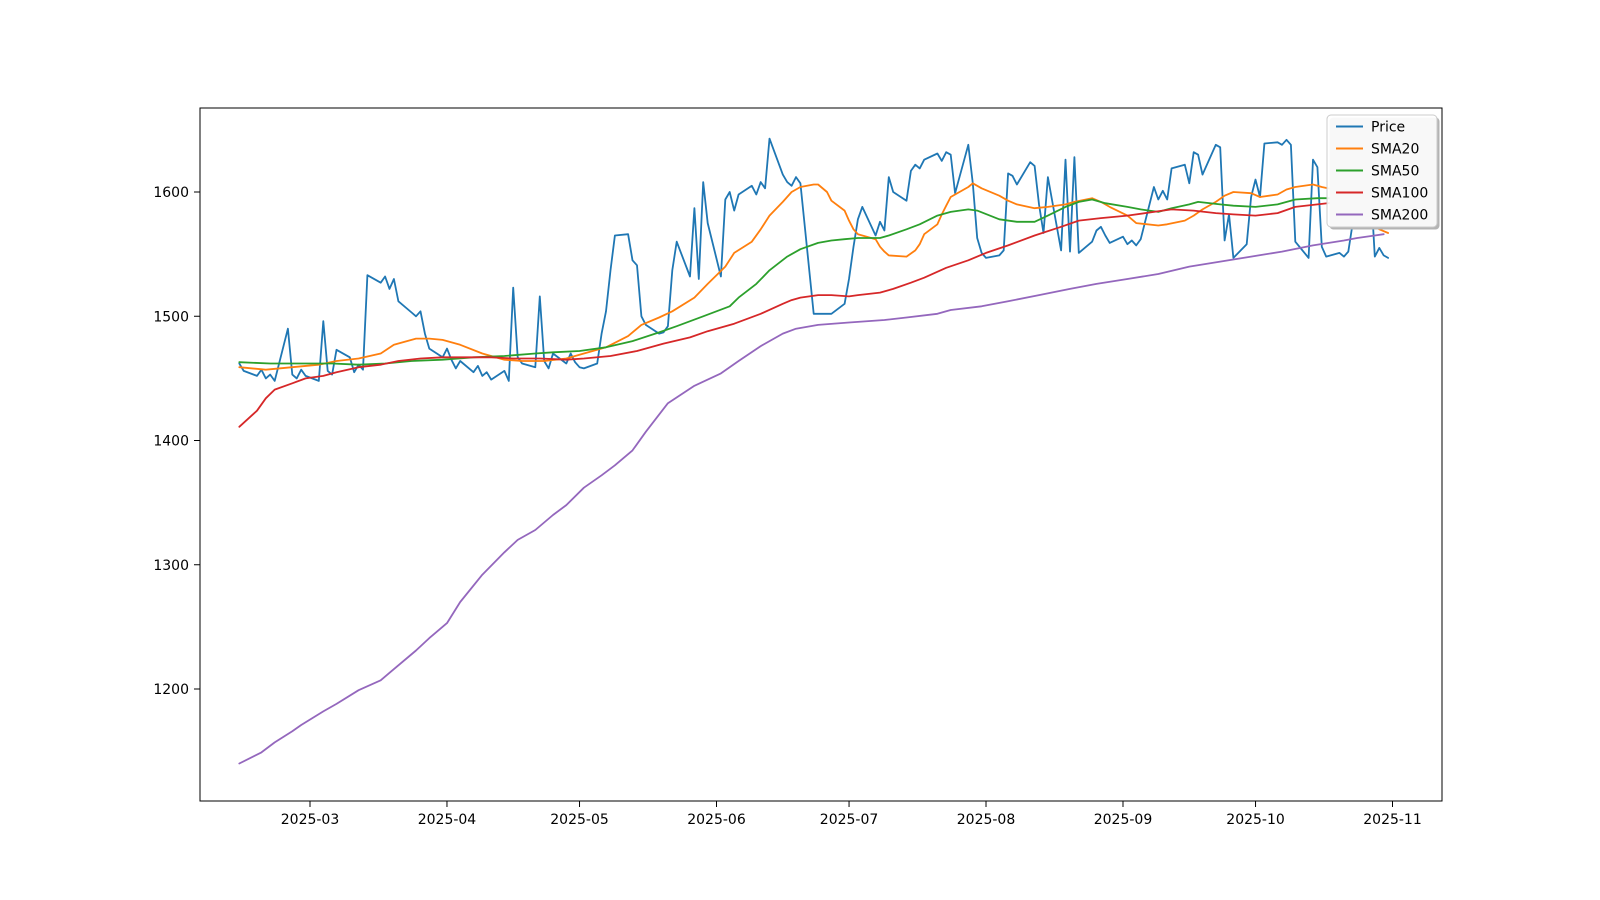 This screenshot has width=1600, height=900. What do you see at coordinates (171, 566) in the screenshot?
I see `y-tick-label: 1300` at bounding box center [171, 566].